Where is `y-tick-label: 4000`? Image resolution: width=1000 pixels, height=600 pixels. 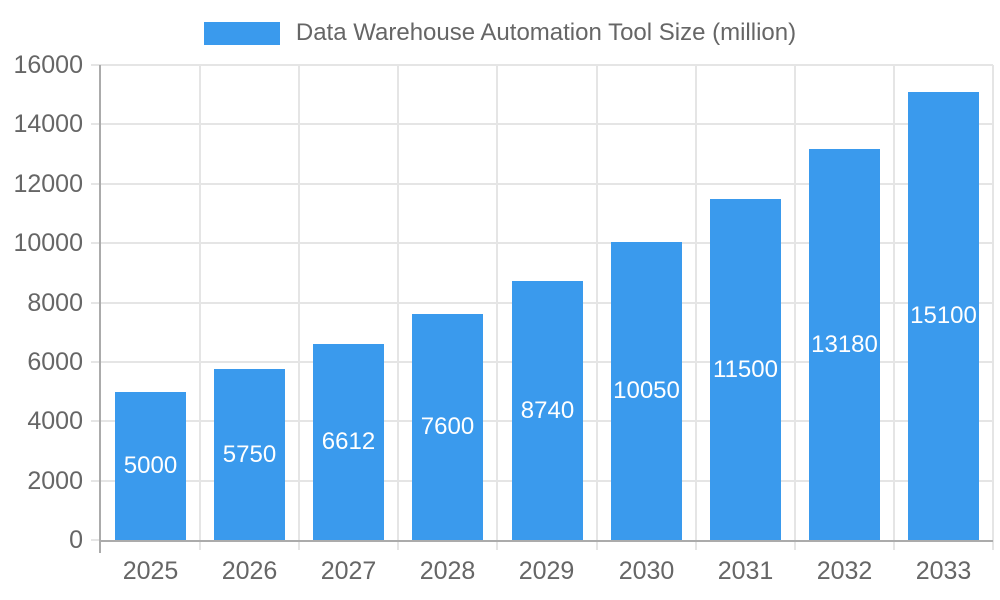 y-tick-label: 4000 is located at coordinates (55, 421).